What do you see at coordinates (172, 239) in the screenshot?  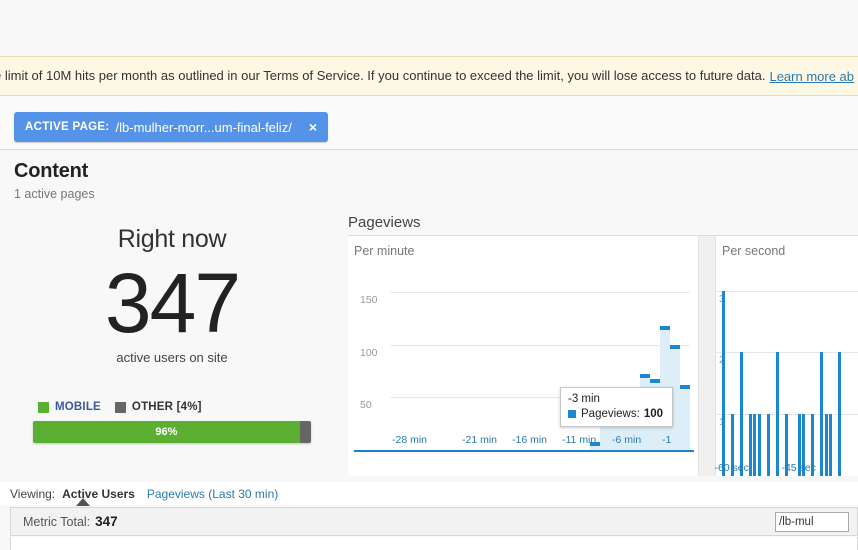 I see `right-now-title: Right now` at bounding box center [172, 239].